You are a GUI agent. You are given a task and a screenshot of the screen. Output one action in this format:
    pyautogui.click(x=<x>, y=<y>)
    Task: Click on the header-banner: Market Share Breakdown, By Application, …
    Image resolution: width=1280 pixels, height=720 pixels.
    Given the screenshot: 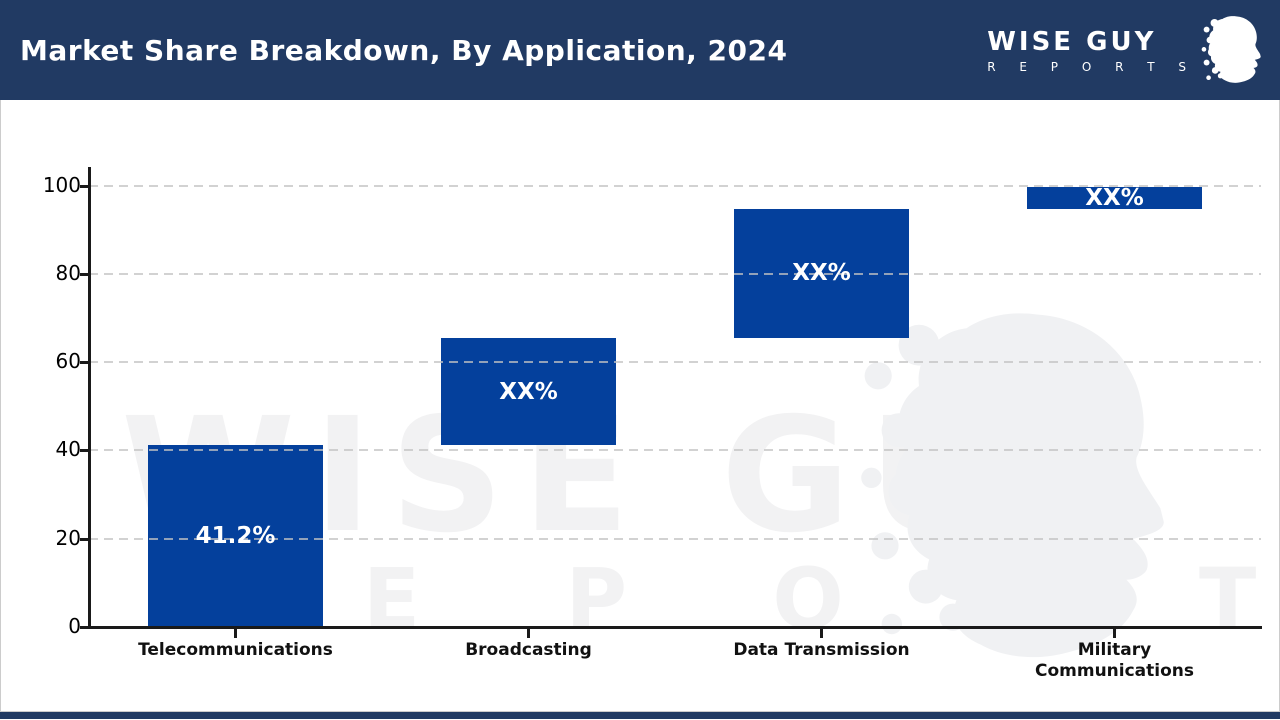 What is the action you would take?
    pyautogui.click(x=640, y=50)
    